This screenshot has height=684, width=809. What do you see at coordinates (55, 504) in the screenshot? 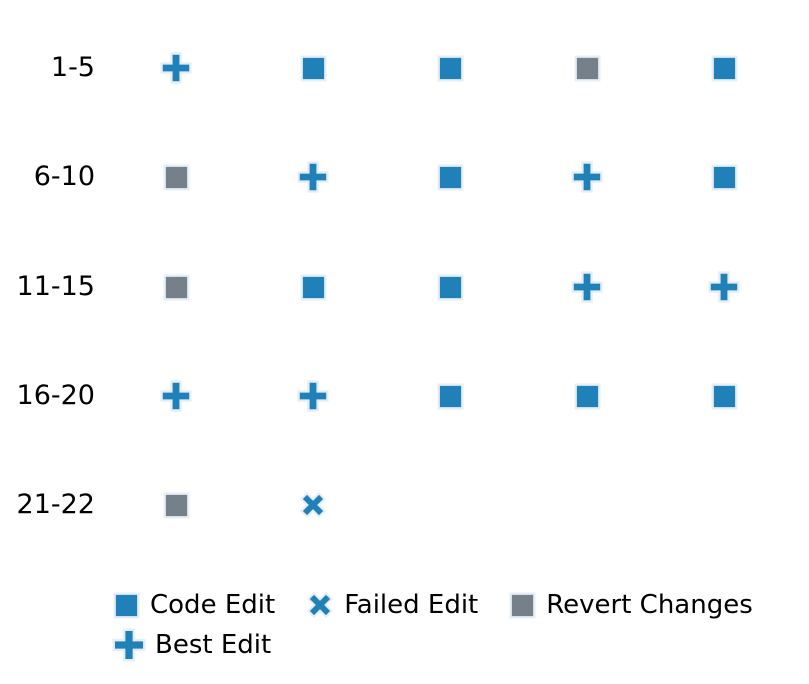
I see `row-label: 21-22` at bounding box center [55, 504].